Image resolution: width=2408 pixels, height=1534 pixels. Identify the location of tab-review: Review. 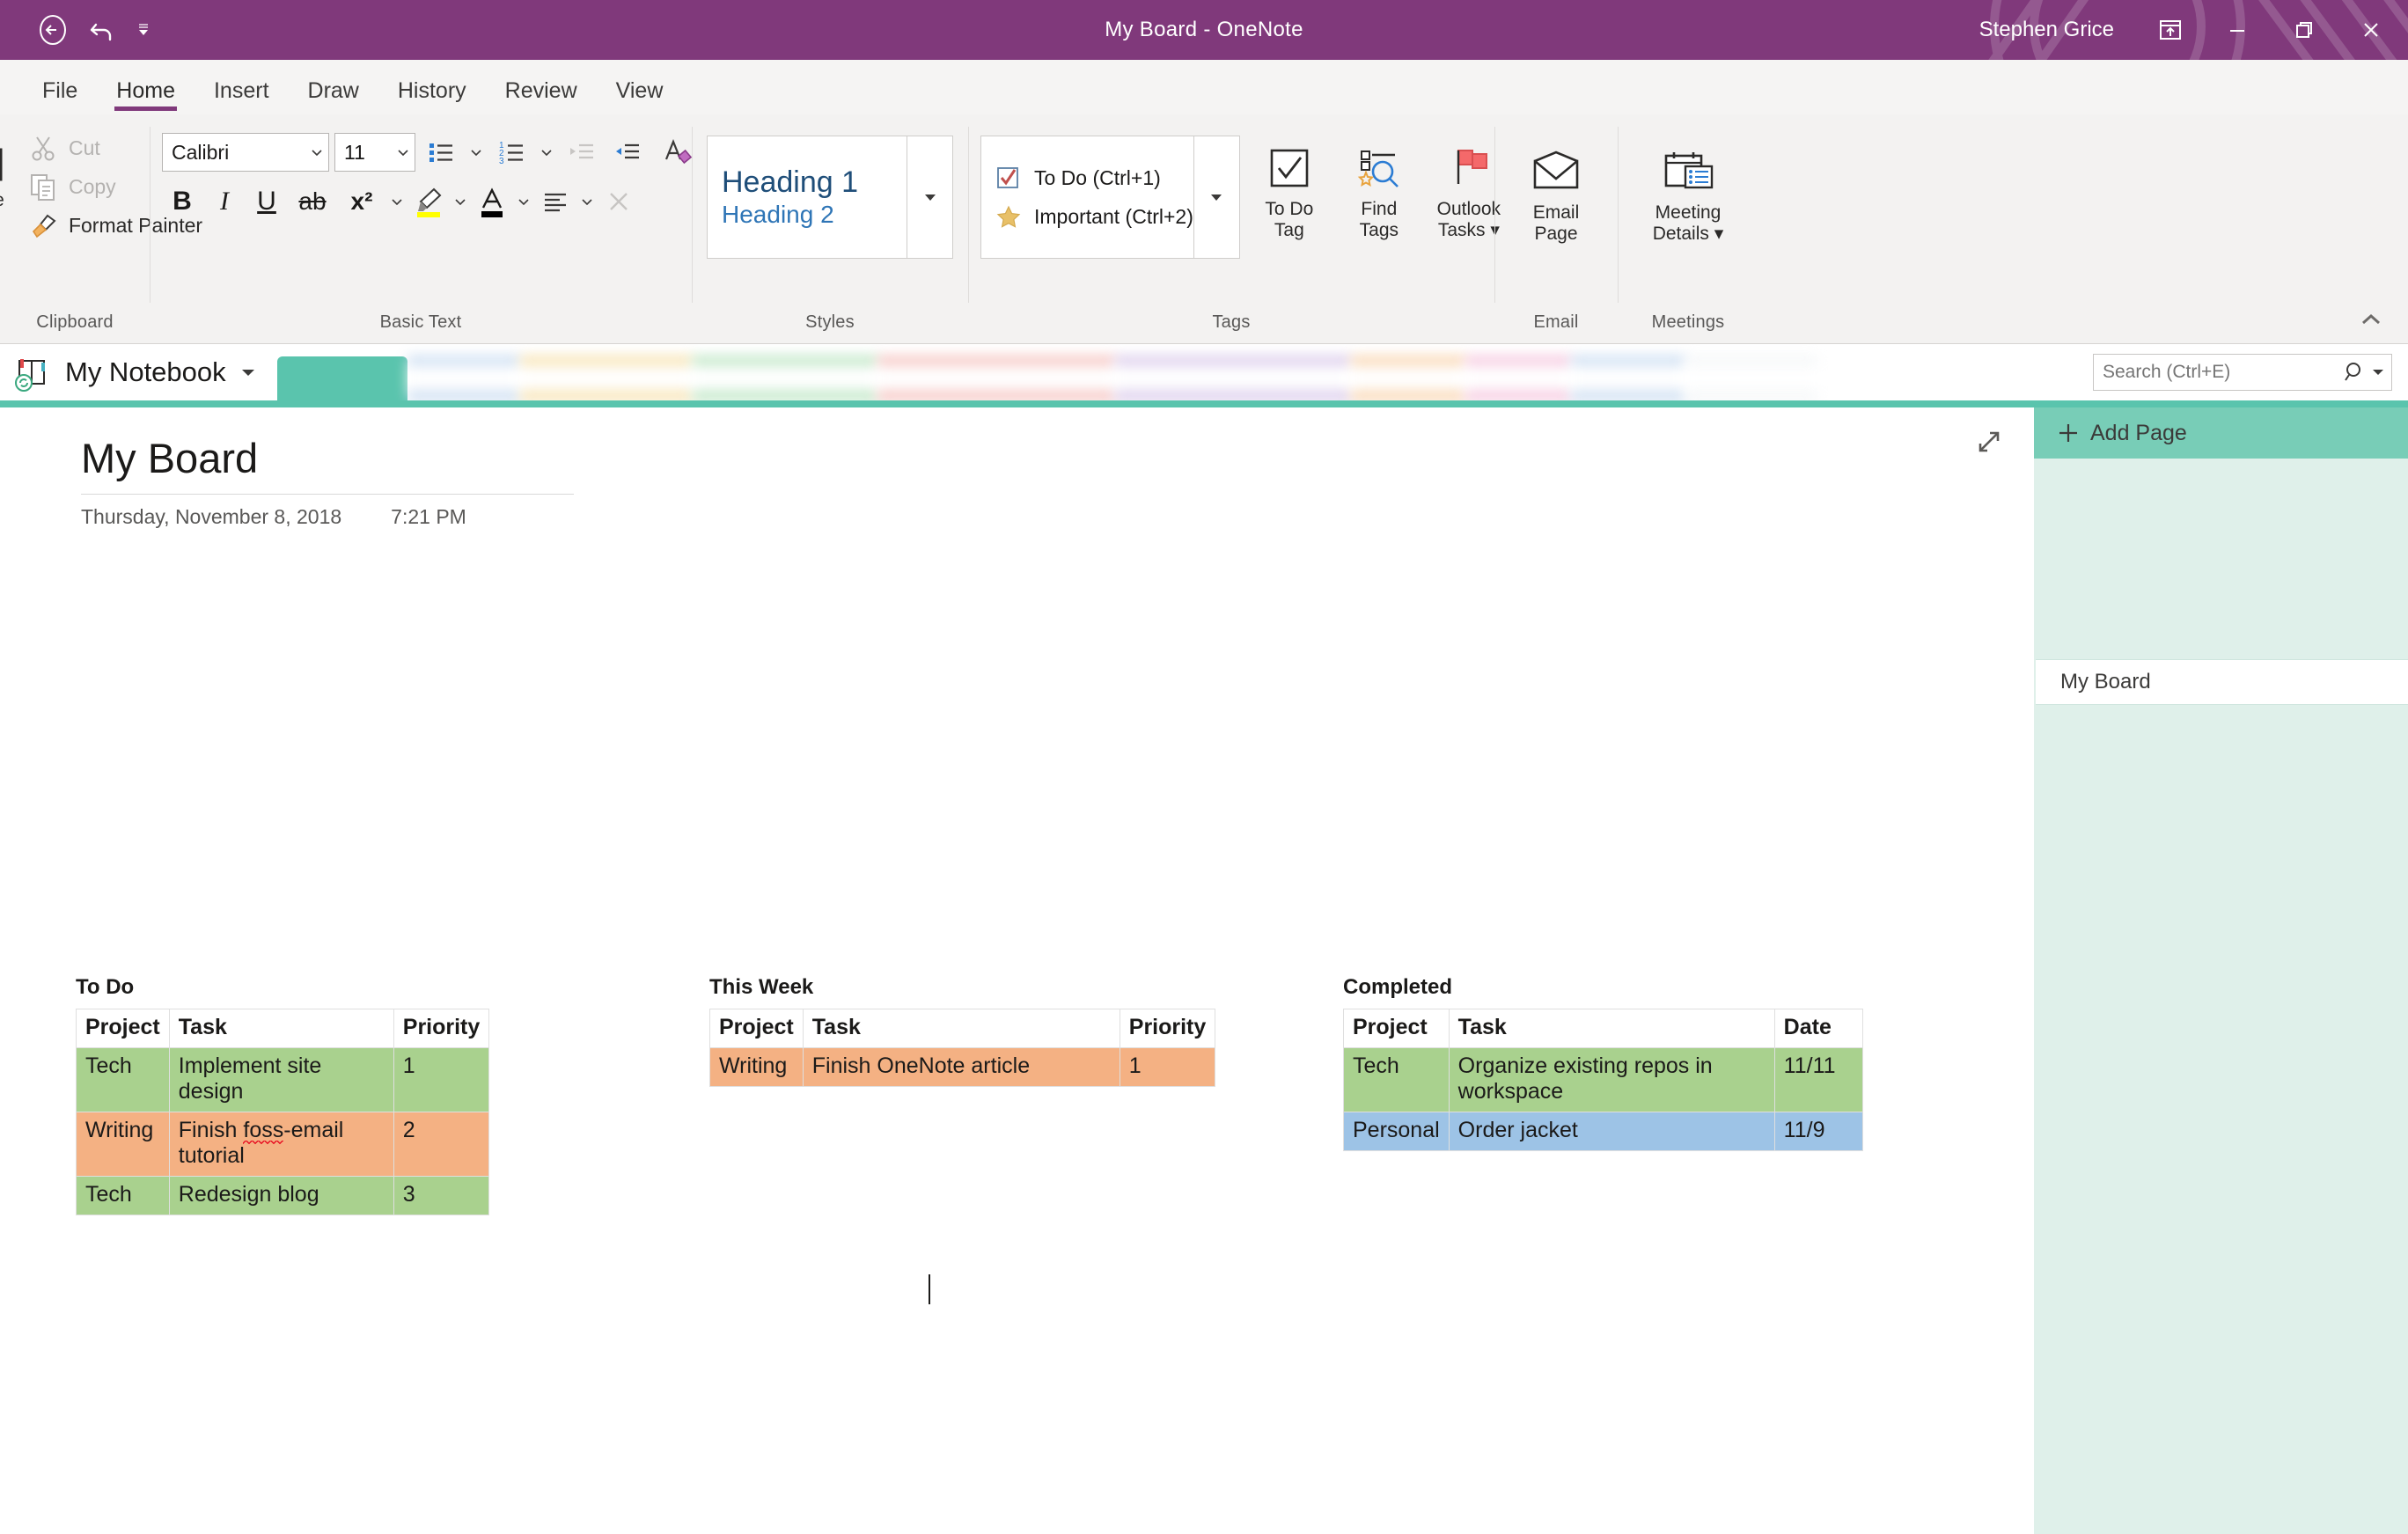
(540, 91).